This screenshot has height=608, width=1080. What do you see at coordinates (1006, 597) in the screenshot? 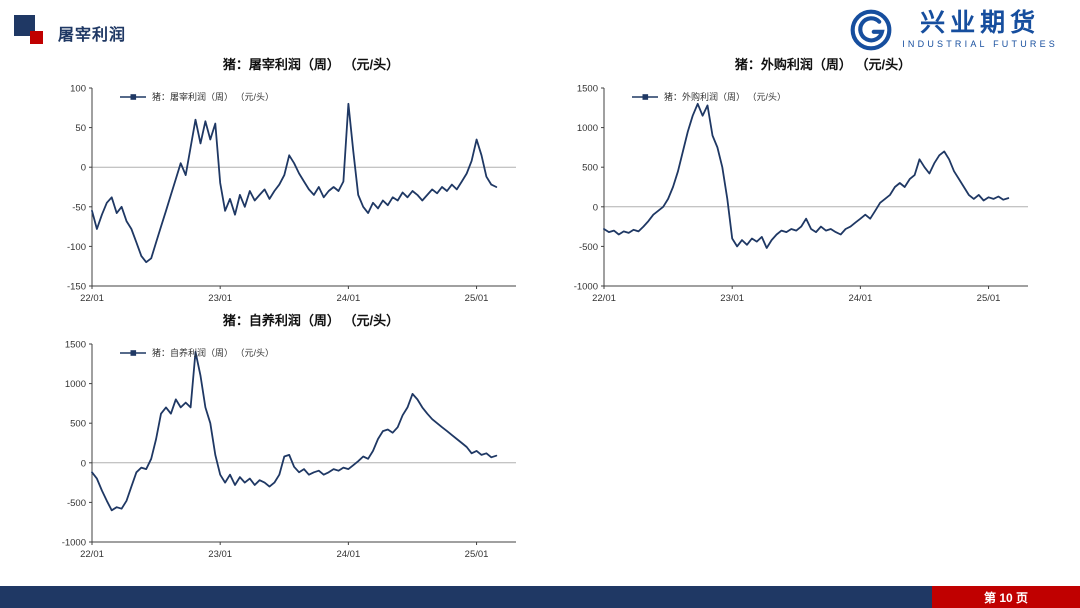
I see `page-number-badge: 第 10 页` at bounding box center [1006, 597].